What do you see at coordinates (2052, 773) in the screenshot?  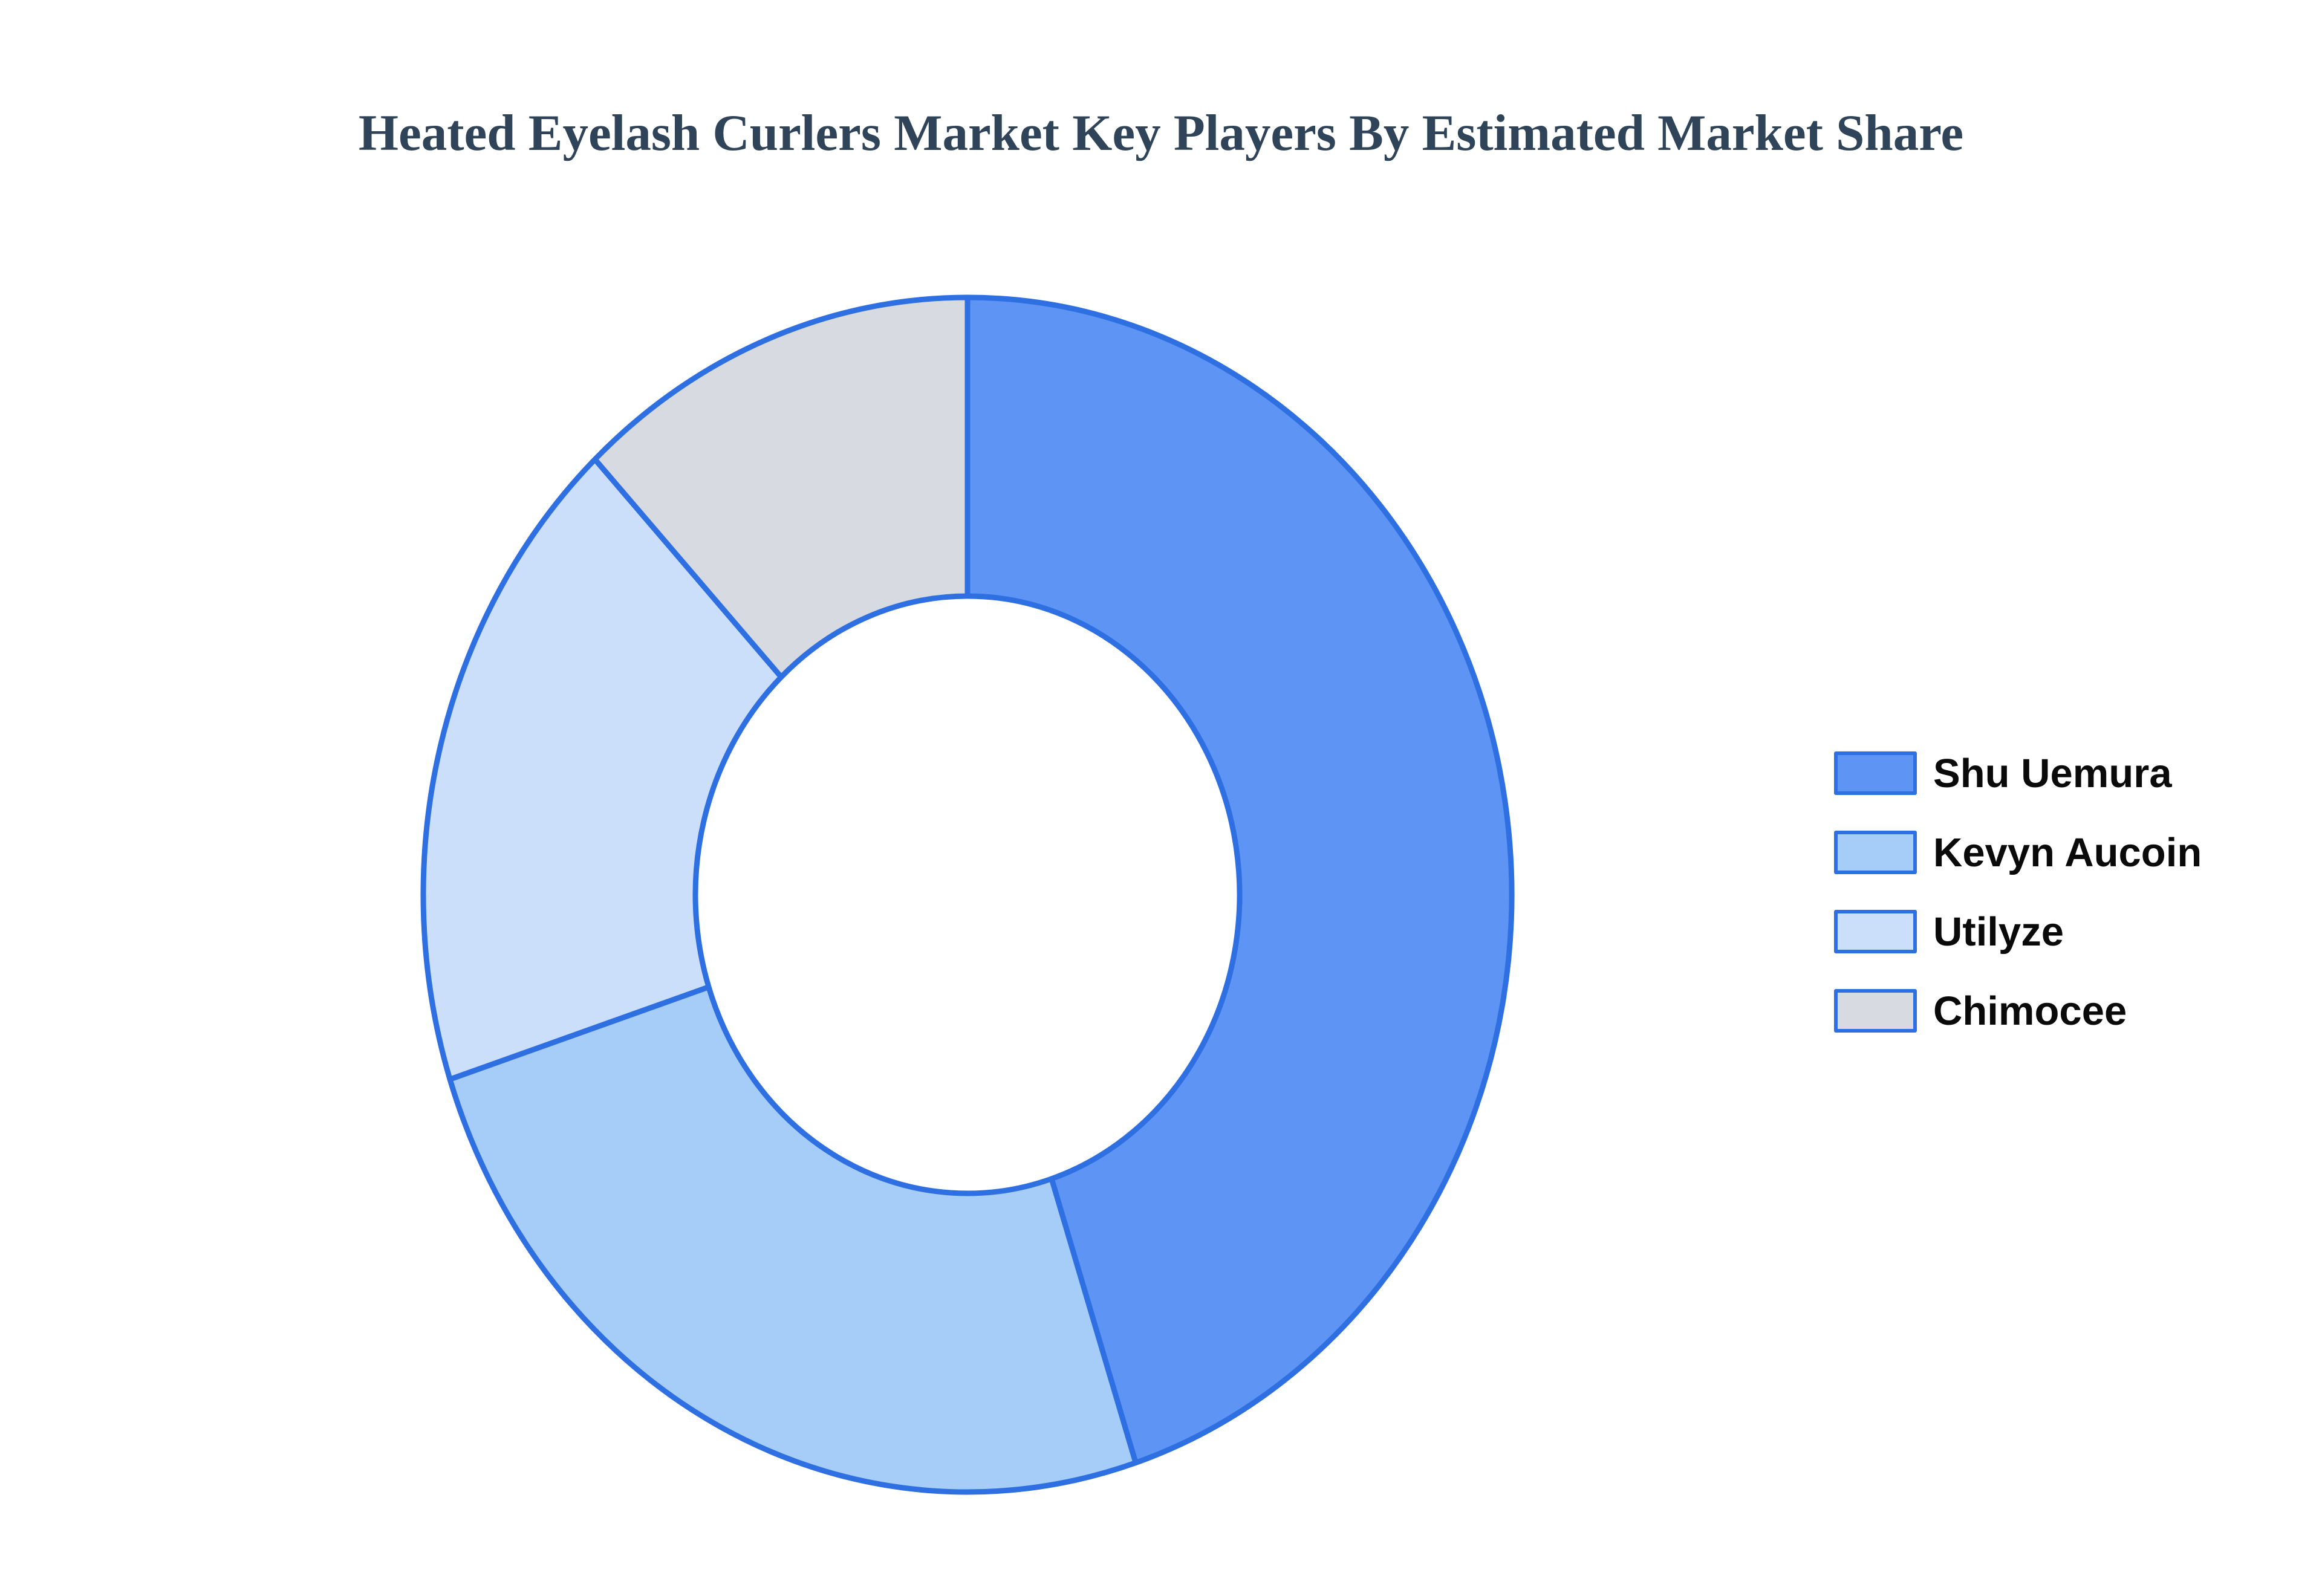 I see `legend-label: Shu Uemura` at bounding box center [2052, 773].